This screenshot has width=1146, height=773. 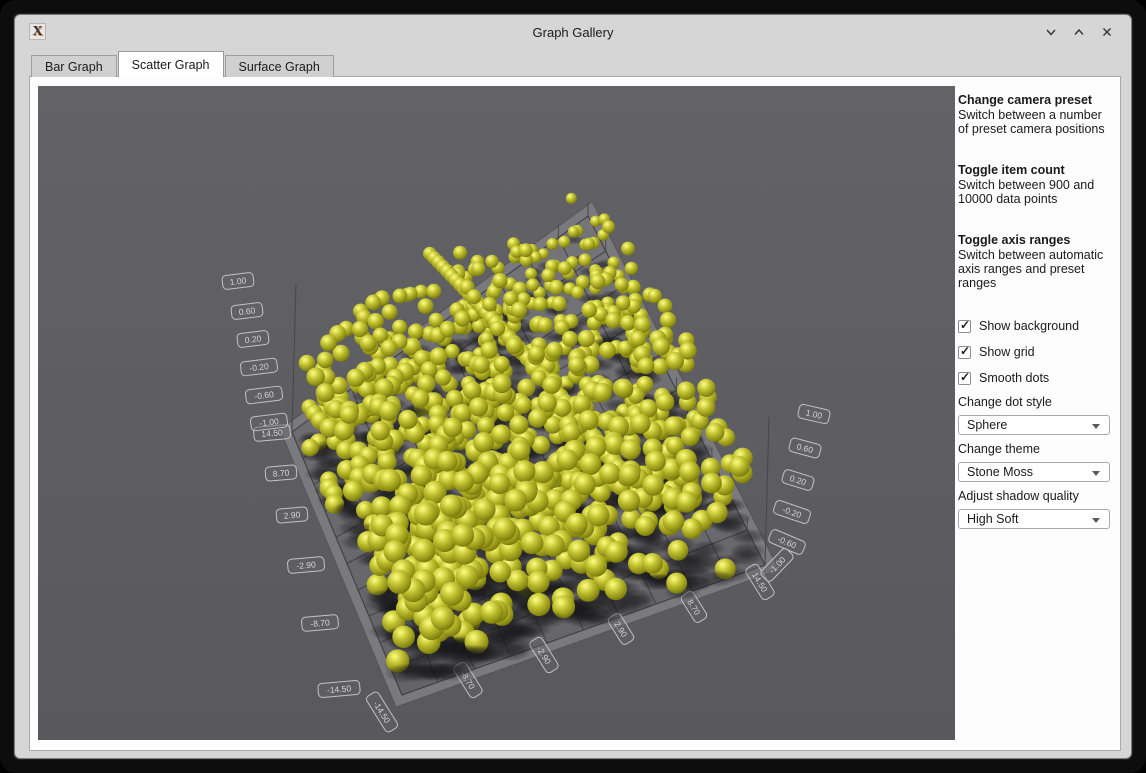 I want to click on shadow-quality-label: Adjust shadow quality, so click(x=1018, y=496).